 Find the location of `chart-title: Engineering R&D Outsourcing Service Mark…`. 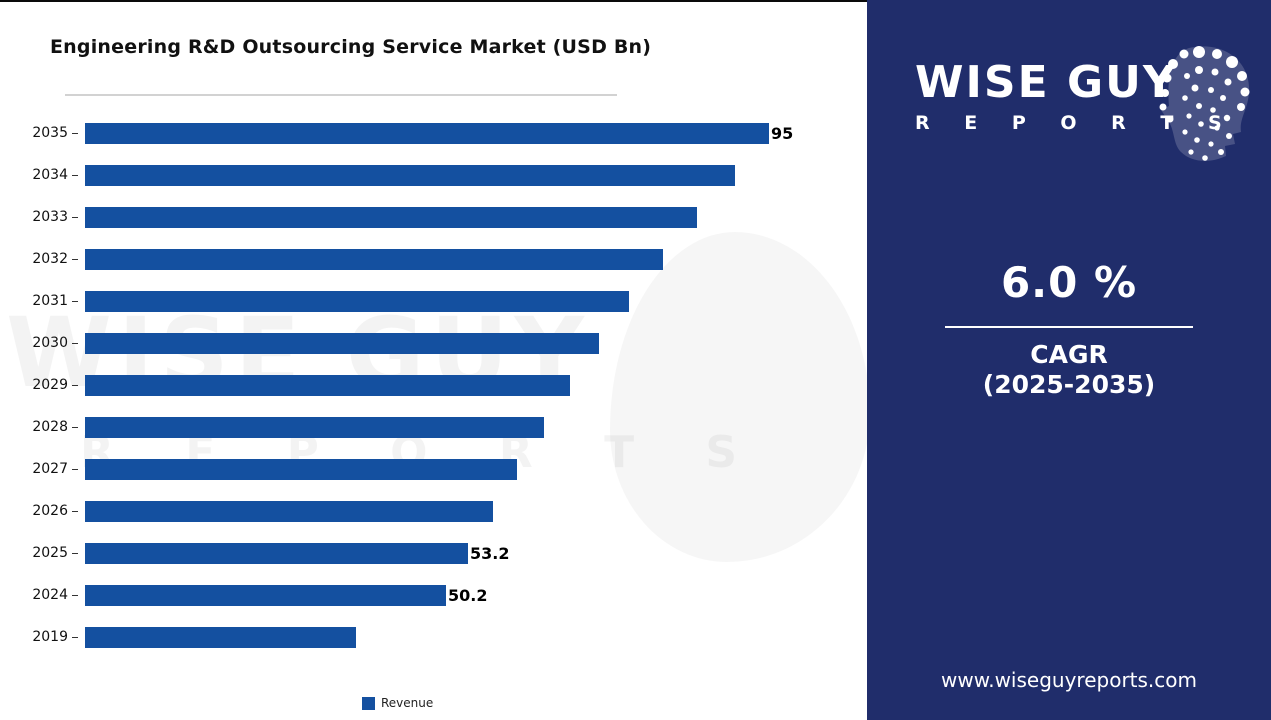

chart-title: Engineering R&D Outsourcing Service Mark… is located at coordinates (351, 47).